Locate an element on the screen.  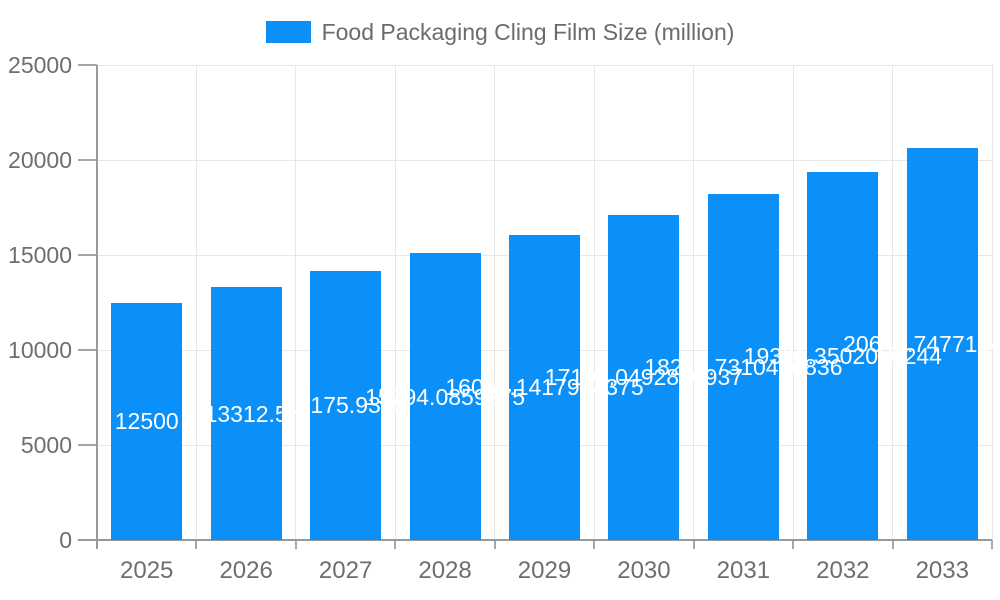
legend: Food Packaging Cling Film Size (million) is located at coordinates (500, 32).